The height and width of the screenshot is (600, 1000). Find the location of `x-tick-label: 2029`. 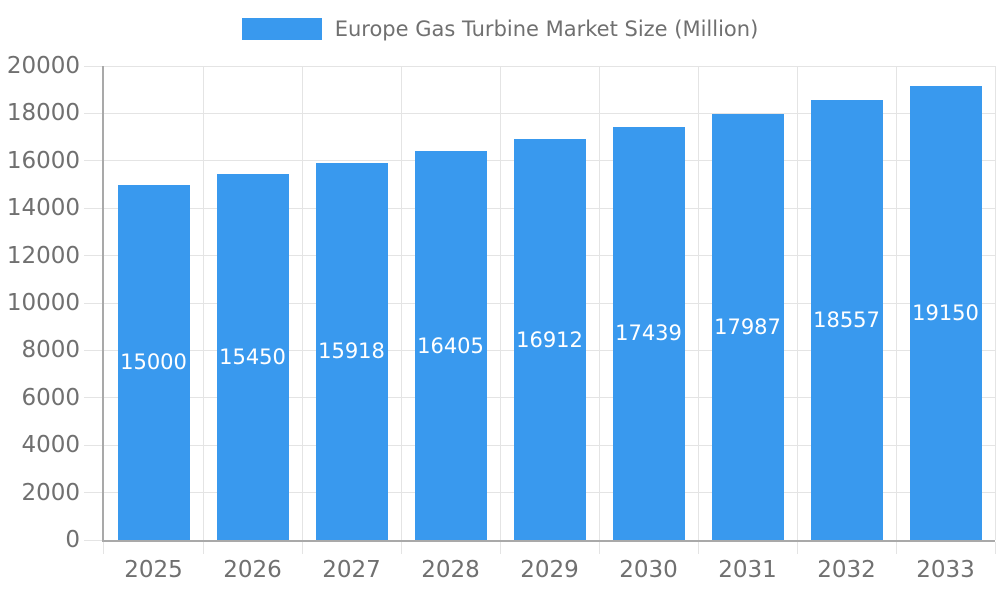

x-tick-label: 2029 is located at coordinates (549, 570).